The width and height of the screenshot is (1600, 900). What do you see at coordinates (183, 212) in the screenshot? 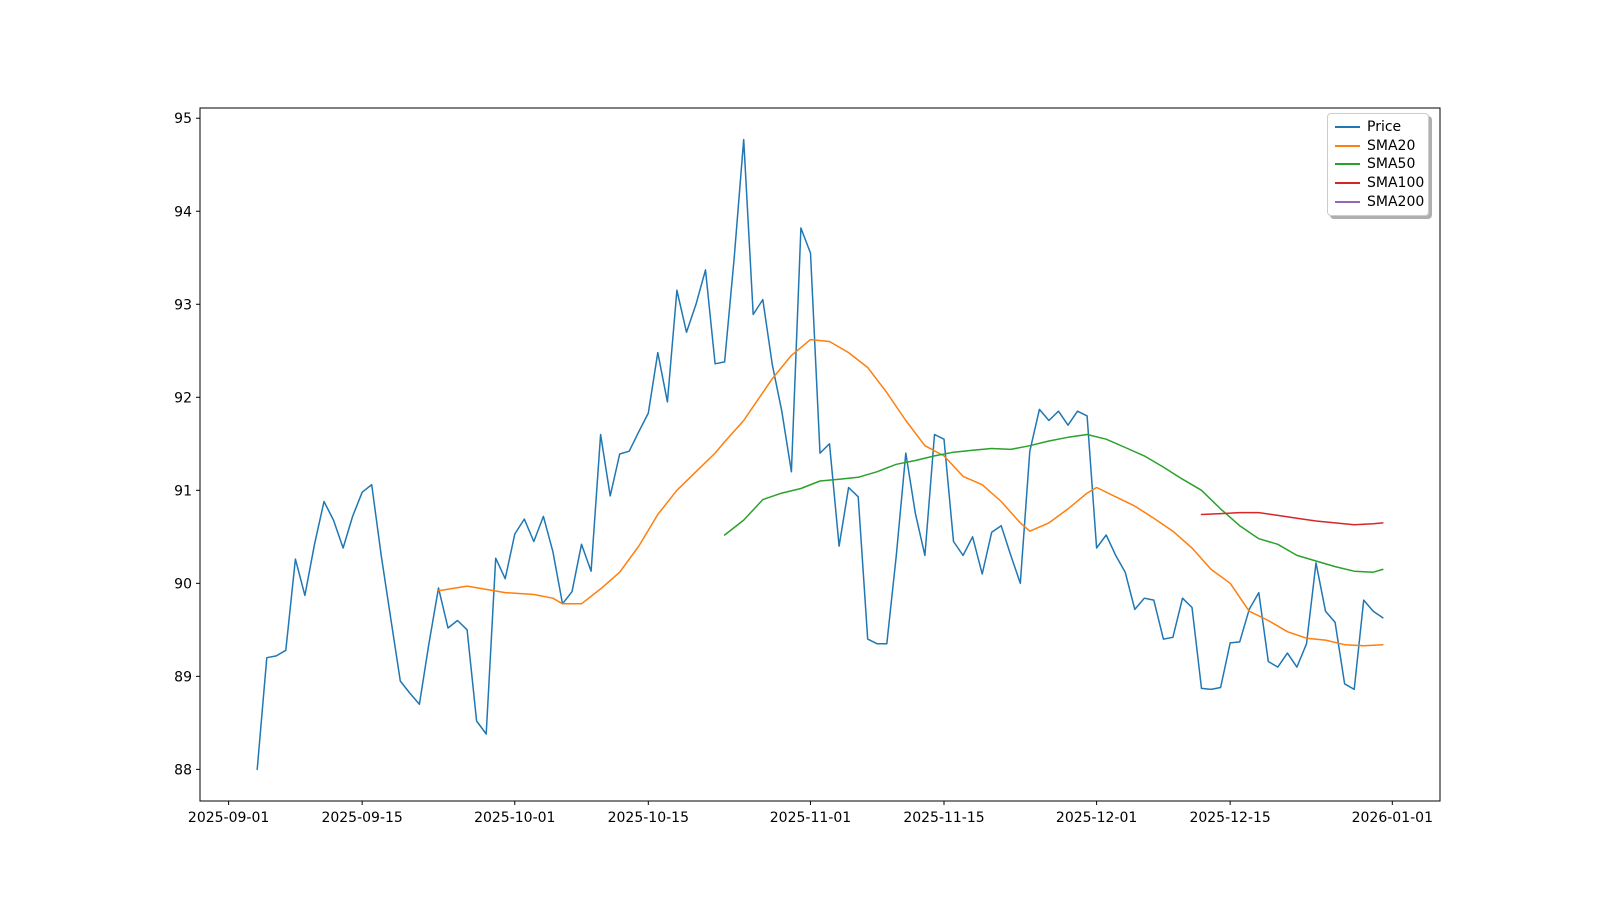
I see `y-tick-label: 94` at bounding box center [183, 212].